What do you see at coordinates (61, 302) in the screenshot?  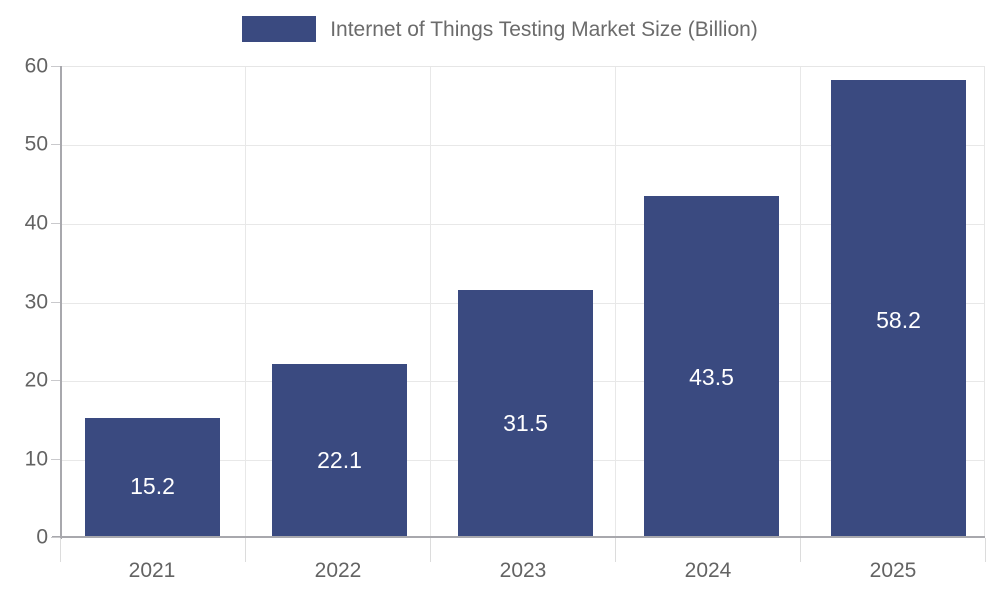 I see `y-axis-line` at bounding box center [61, 302].